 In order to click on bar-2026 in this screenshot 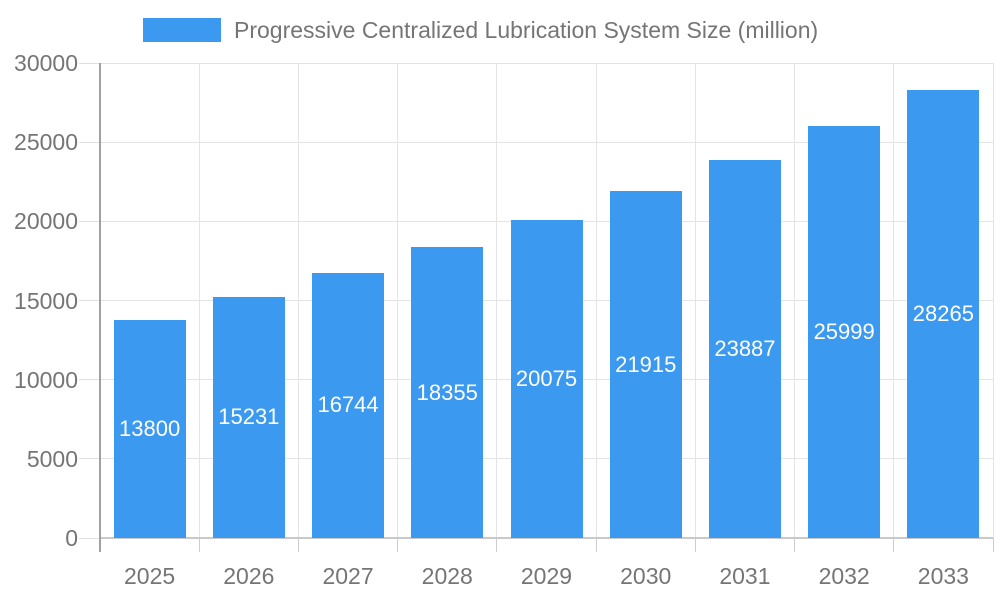, I will do `click(248, 417)`.